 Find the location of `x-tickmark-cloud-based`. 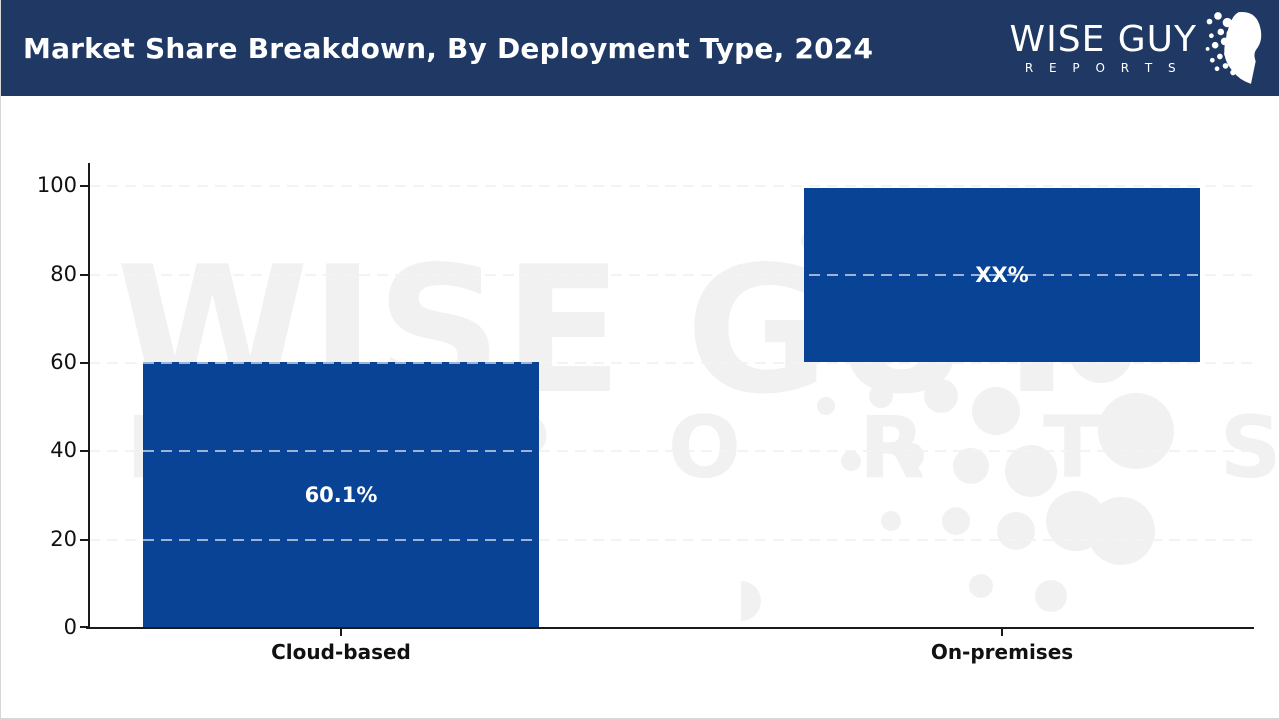

x-tickmark-cloud-based is located at coordinates (341, 631).